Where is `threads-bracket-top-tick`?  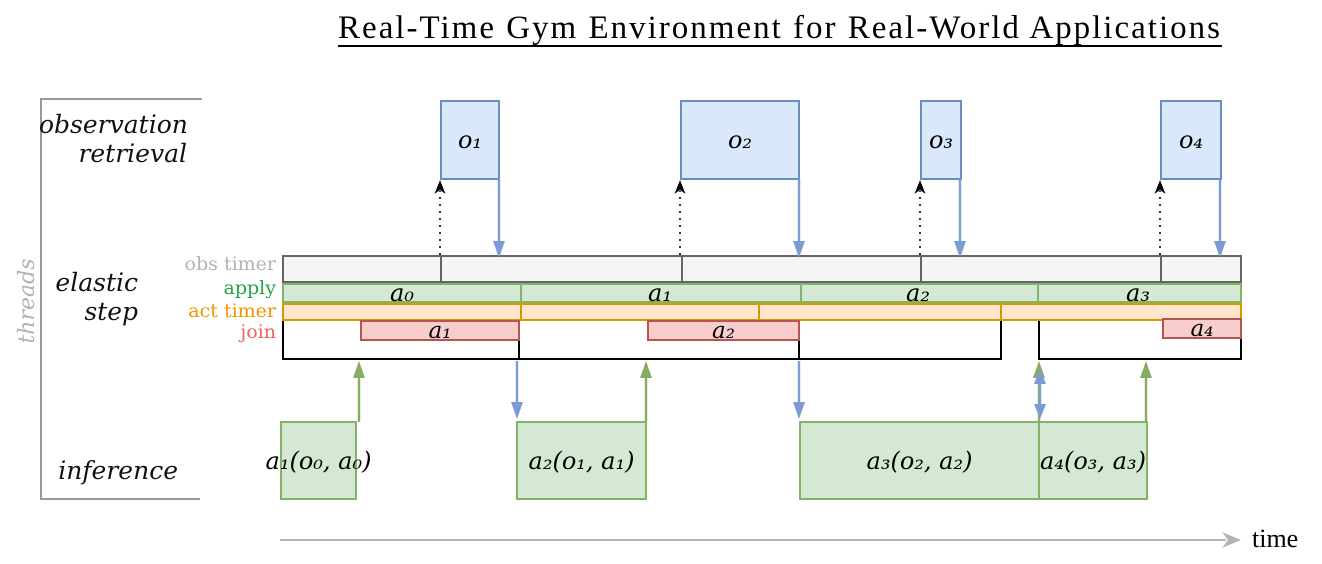
threads-bracket-top-tick is located at coordinates (121, 99).